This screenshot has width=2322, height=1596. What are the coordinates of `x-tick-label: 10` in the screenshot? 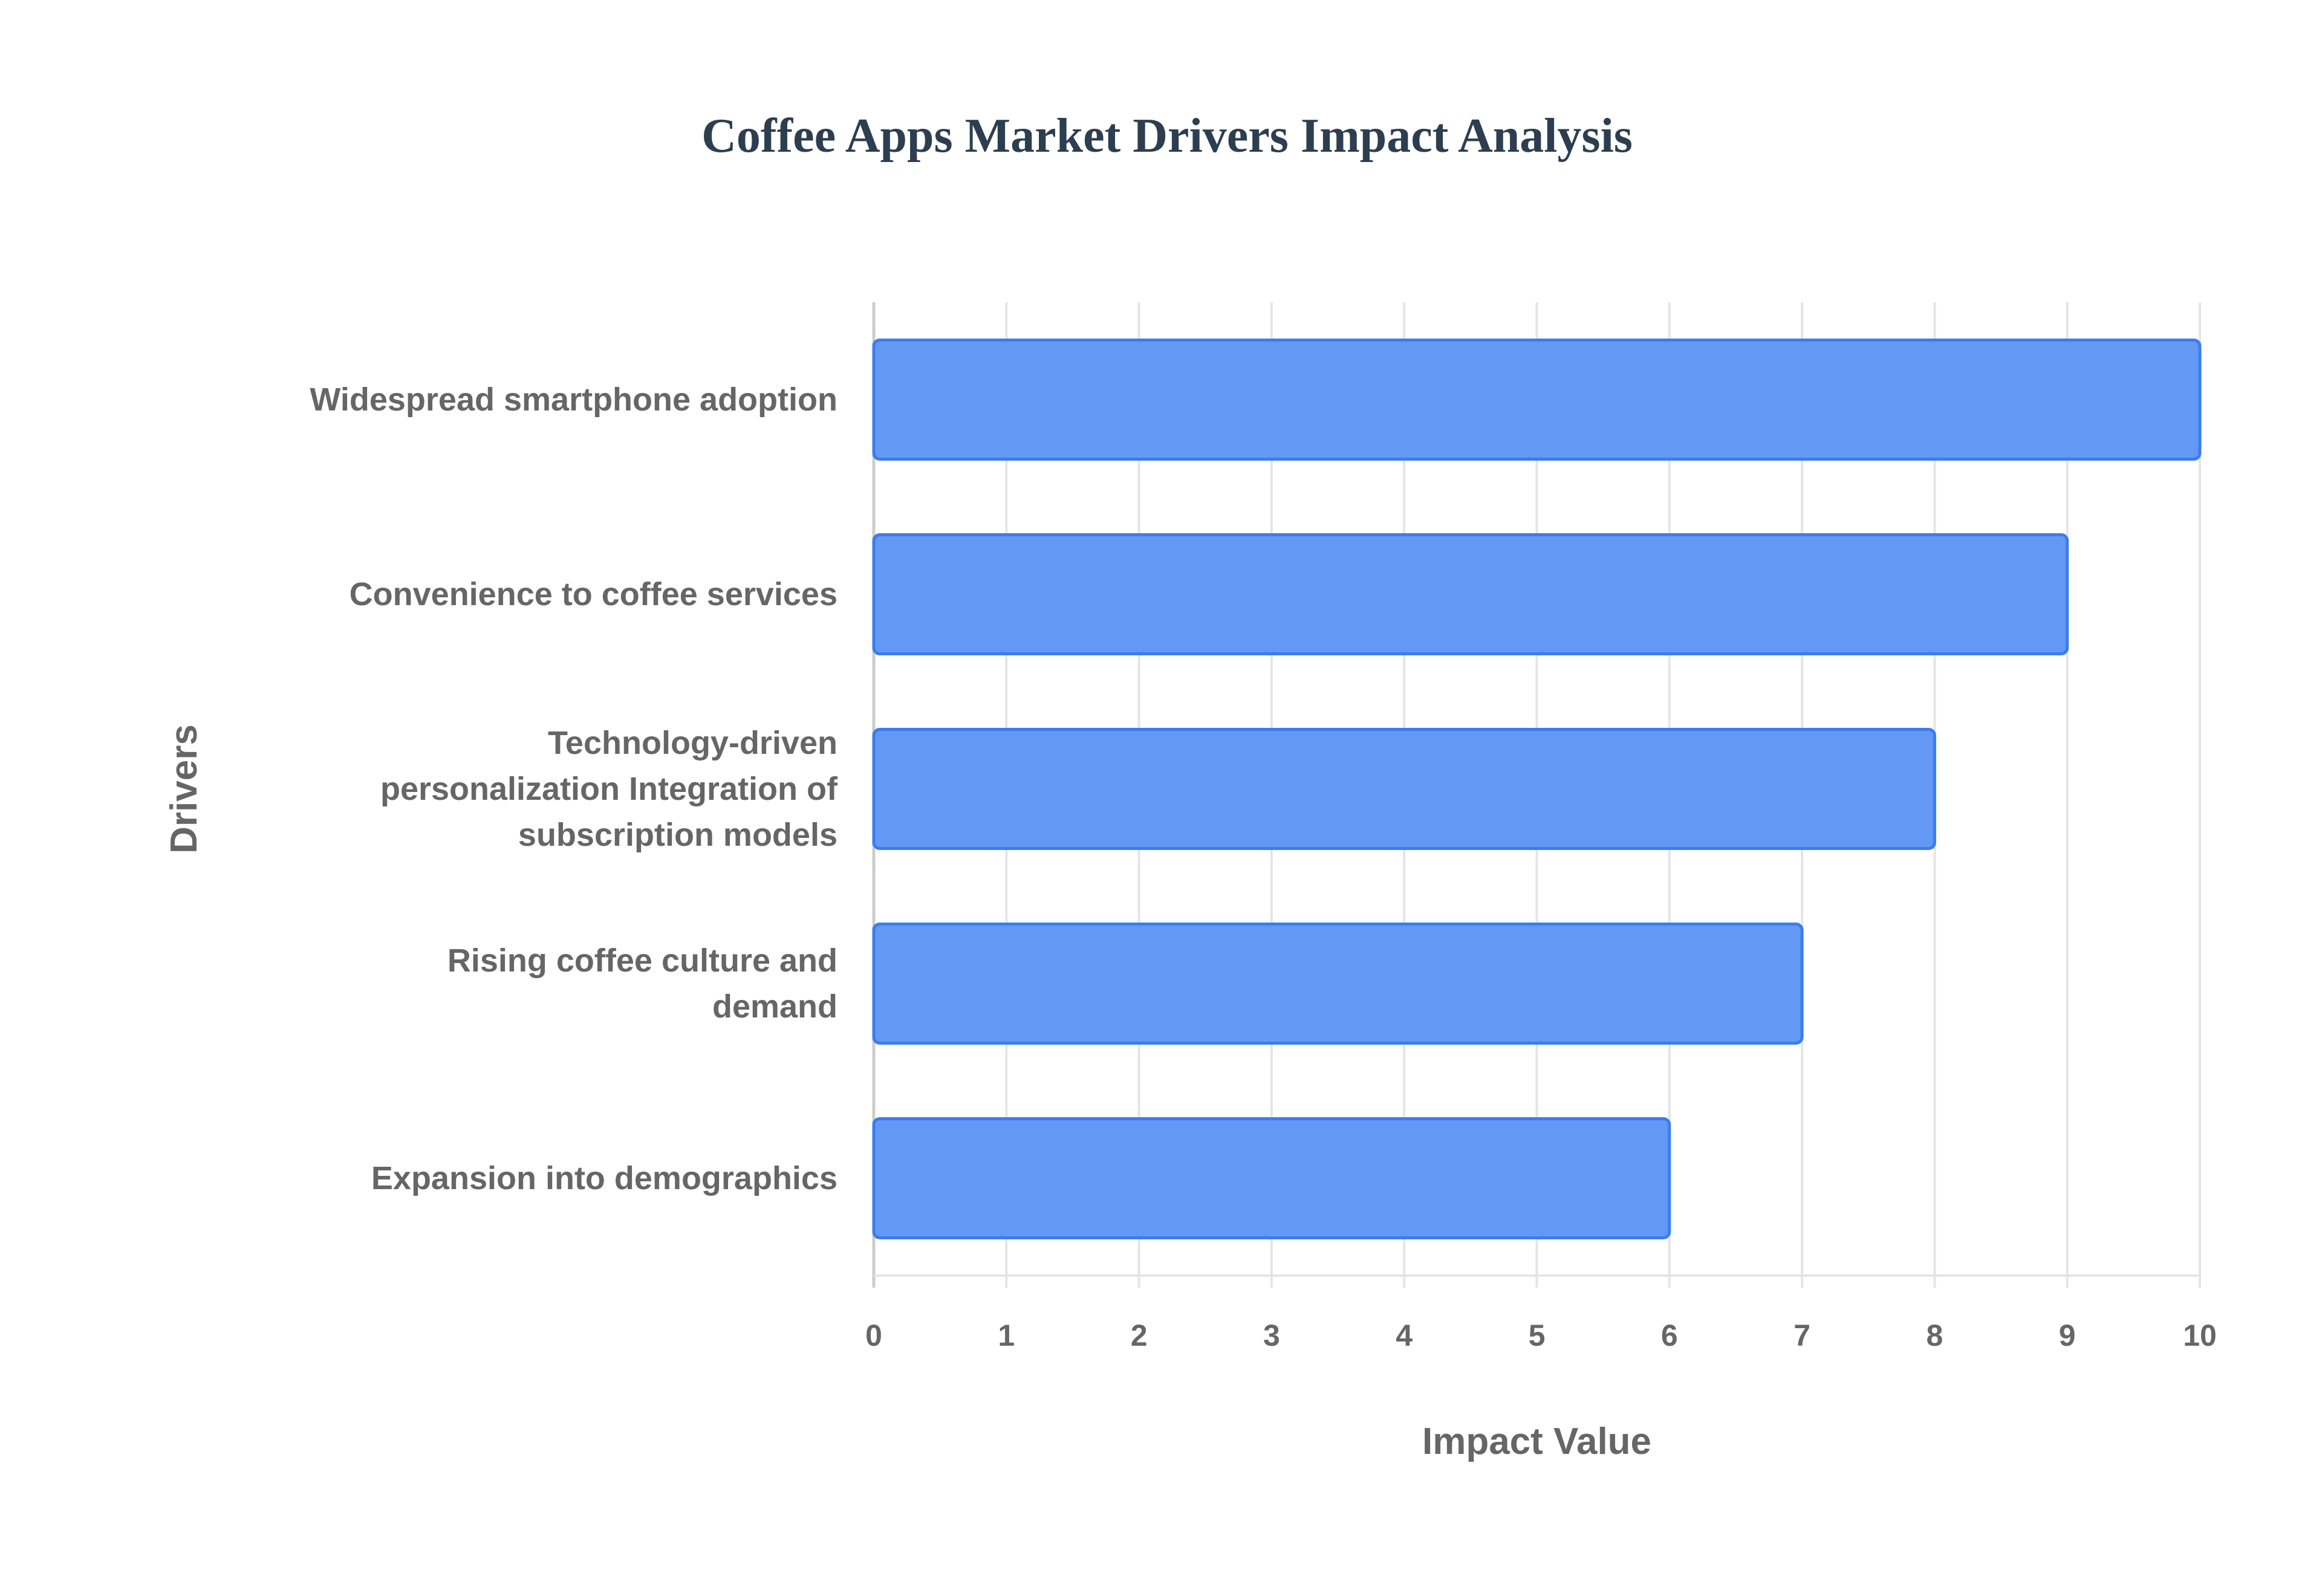 It's located at (2200, 1335).